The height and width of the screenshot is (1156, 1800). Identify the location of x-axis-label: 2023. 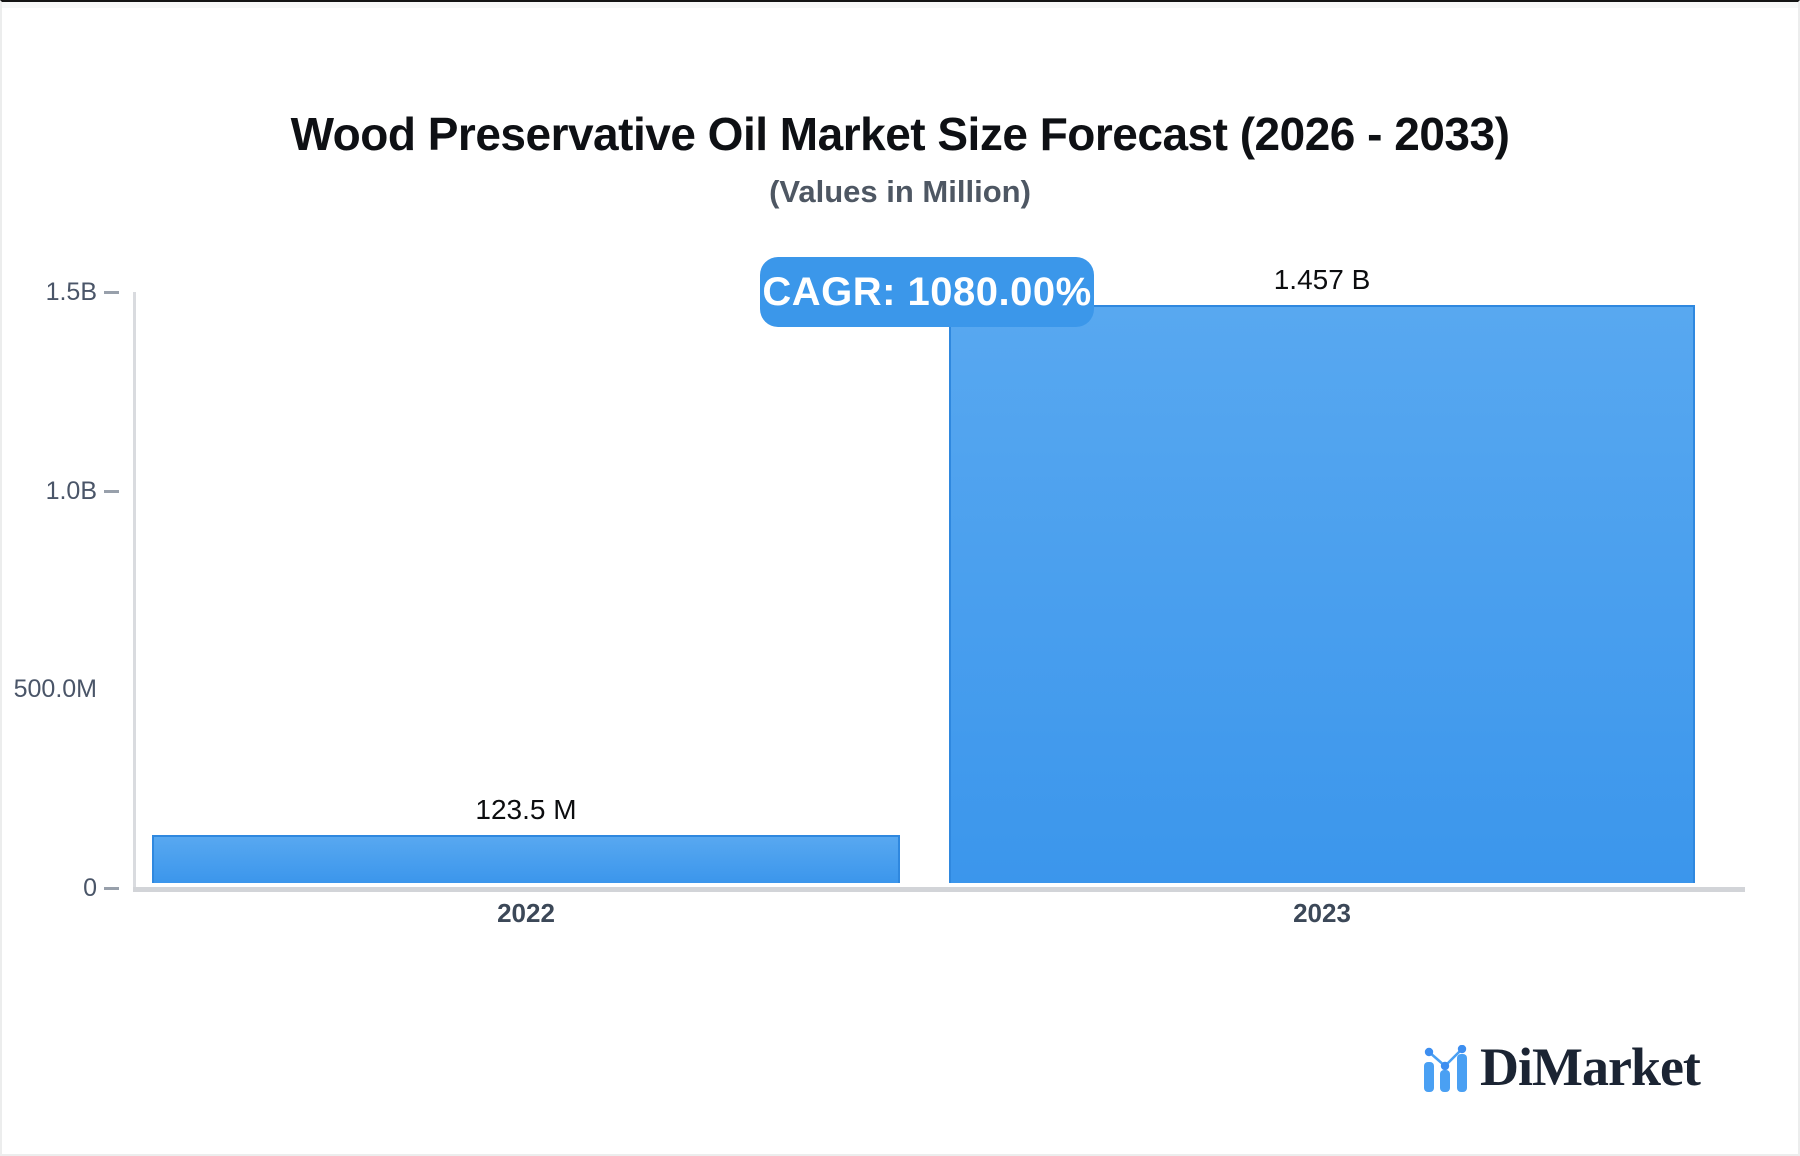
(1322, 913).